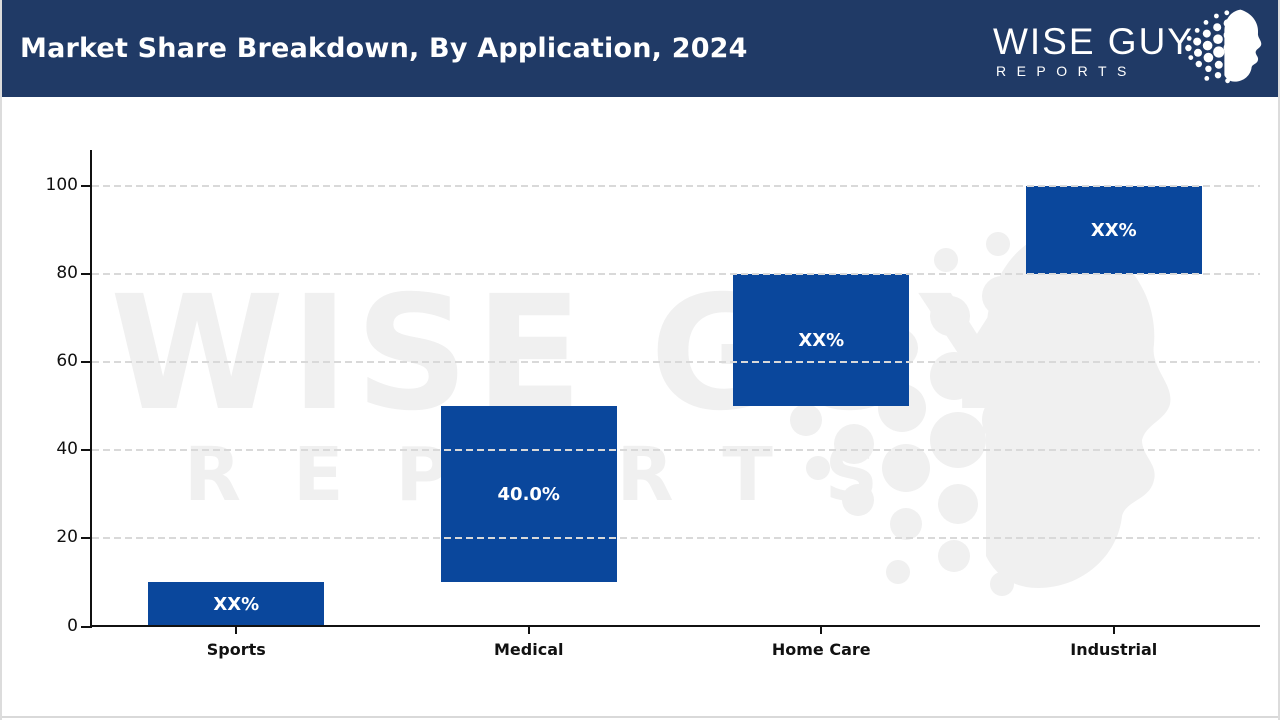  What do you see at coordinates (1114, 649) in the screenshot?
I see `x-category-label: Industrial` at bounding box center [1114, 649].